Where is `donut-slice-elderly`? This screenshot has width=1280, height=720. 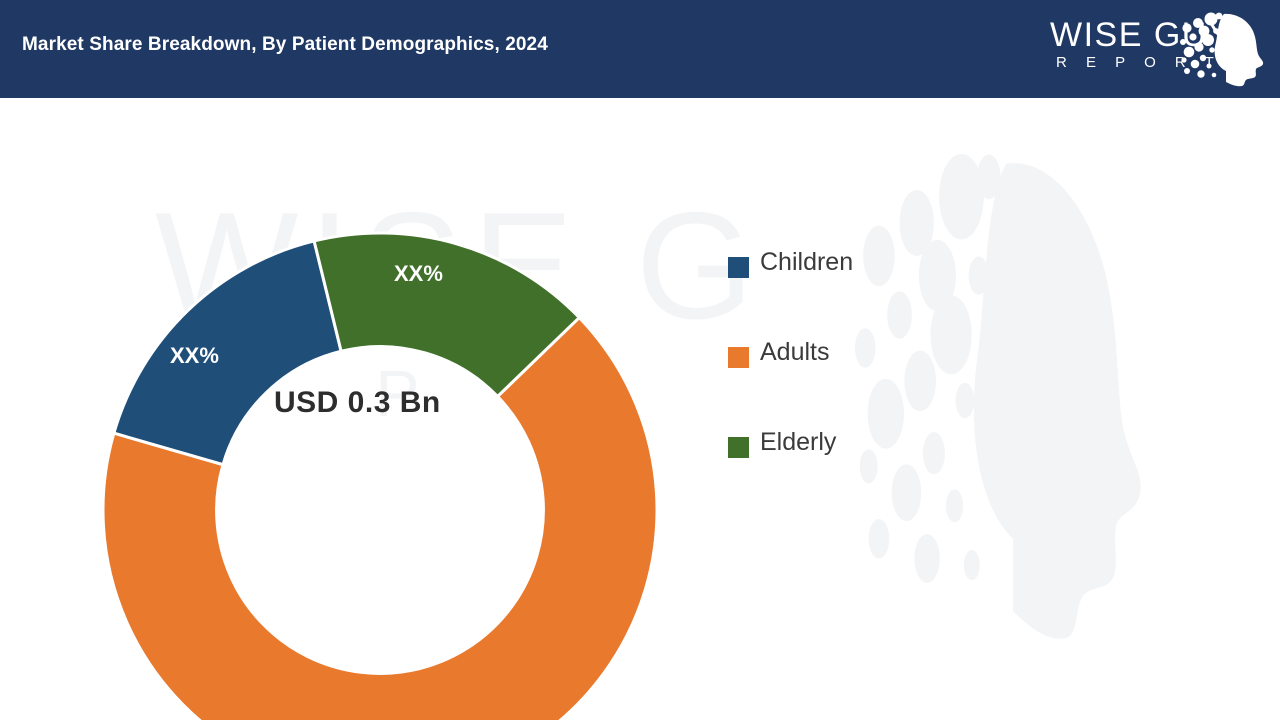 donut-slice-elderly is located at coordinates (447, 315).